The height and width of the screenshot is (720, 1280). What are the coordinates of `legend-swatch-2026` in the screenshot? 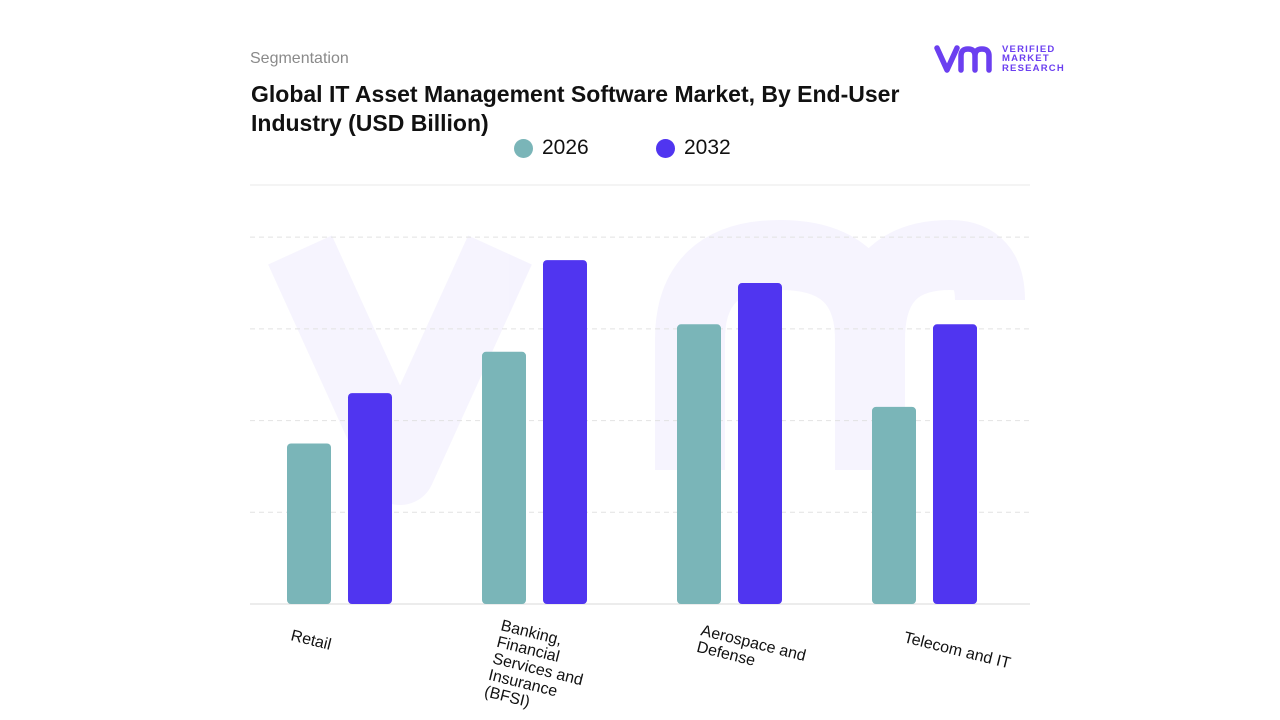 It's located at (523, 148).